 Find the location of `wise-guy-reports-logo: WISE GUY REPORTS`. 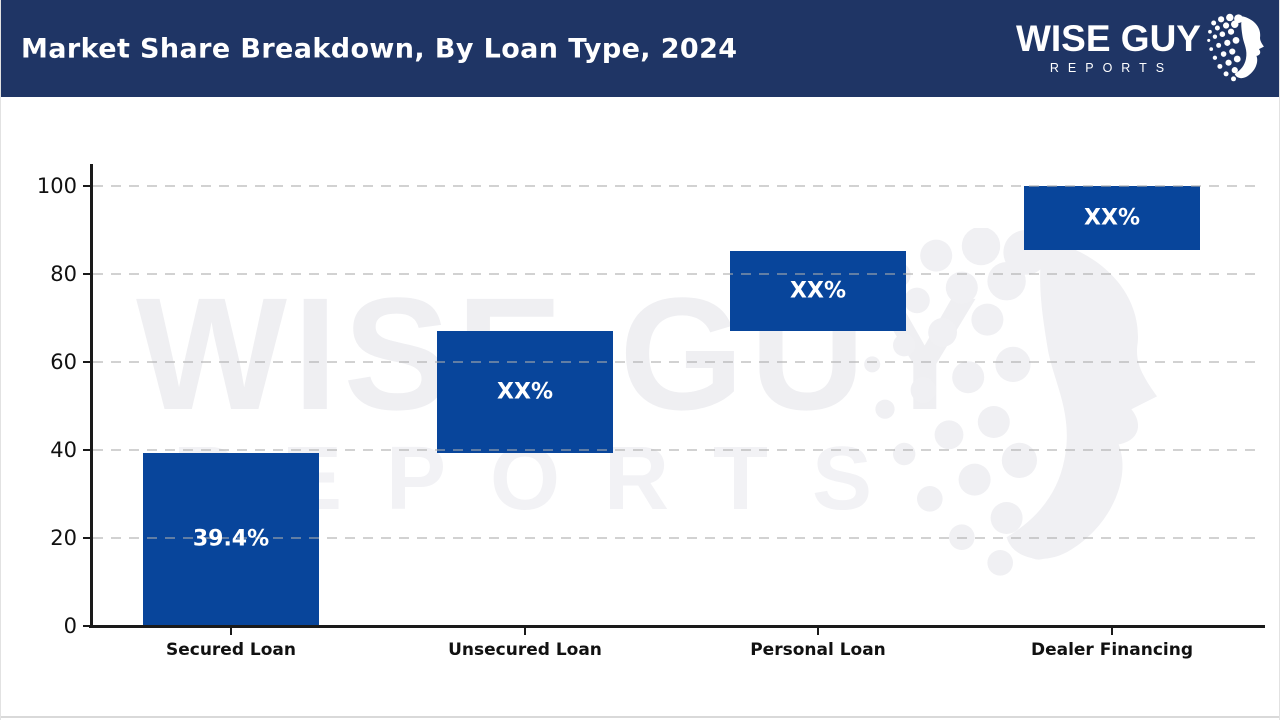

wise-guy-reports-logo: WISE GUY REPORTS is located at coordinates (1141, 49).